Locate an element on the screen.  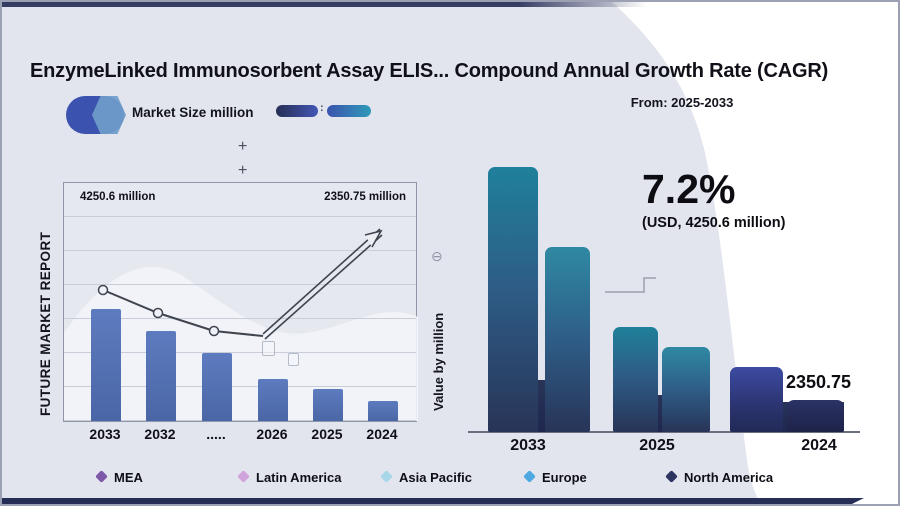
bar-2025 is located at coordinates (328, 405).